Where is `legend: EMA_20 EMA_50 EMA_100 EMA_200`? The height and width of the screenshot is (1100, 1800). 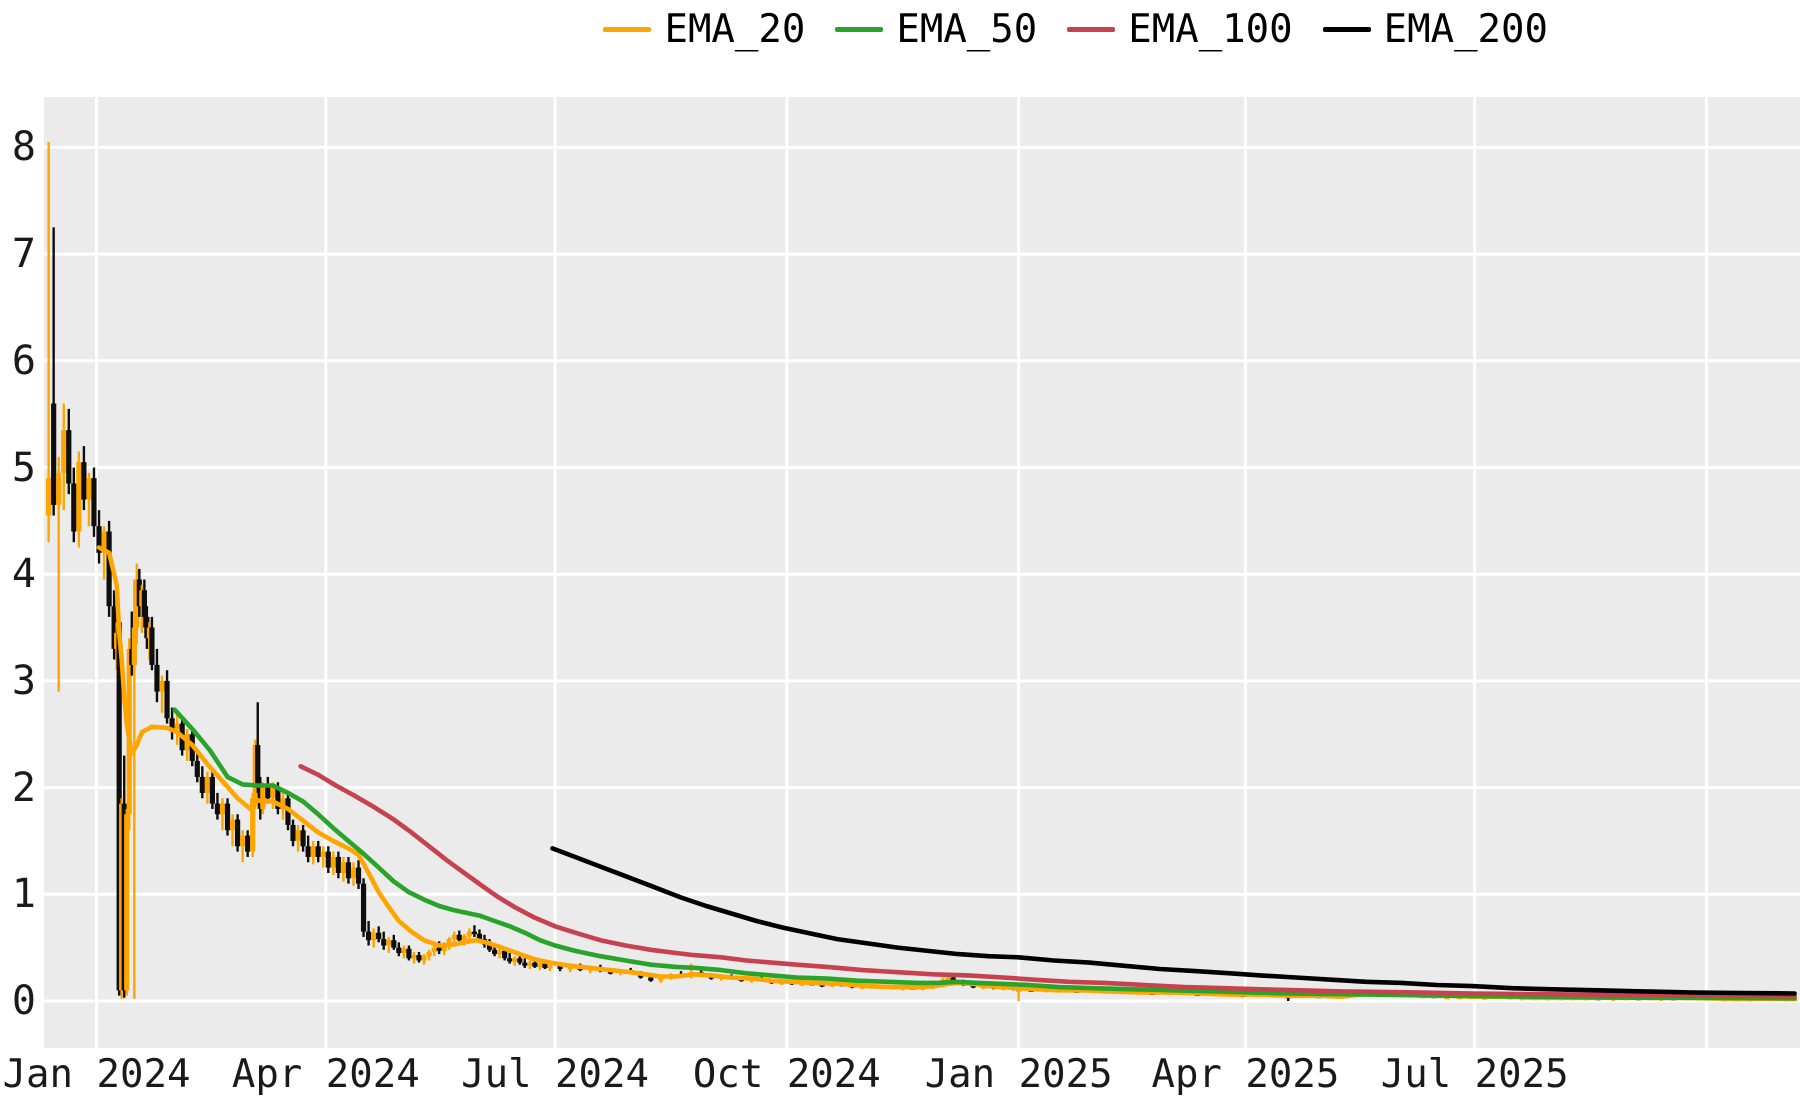 legend: EMA_20 EMA_50 EMA_100 EMA_200 is located at coordinates (1075, 29).